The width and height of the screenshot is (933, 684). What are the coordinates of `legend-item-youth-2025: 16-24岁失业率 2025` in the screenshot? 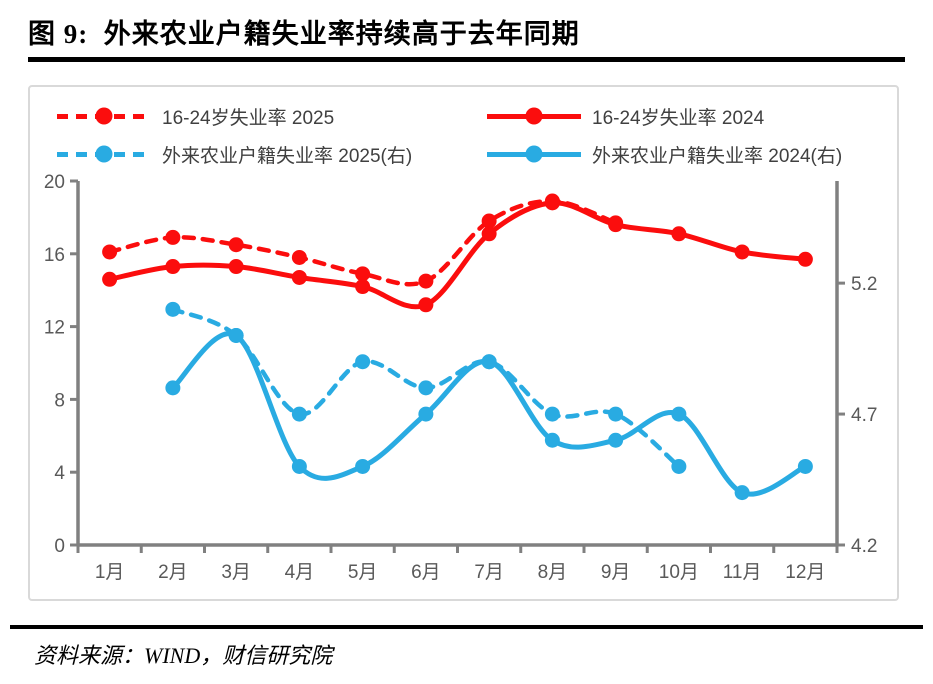 It's located at (196, 117).